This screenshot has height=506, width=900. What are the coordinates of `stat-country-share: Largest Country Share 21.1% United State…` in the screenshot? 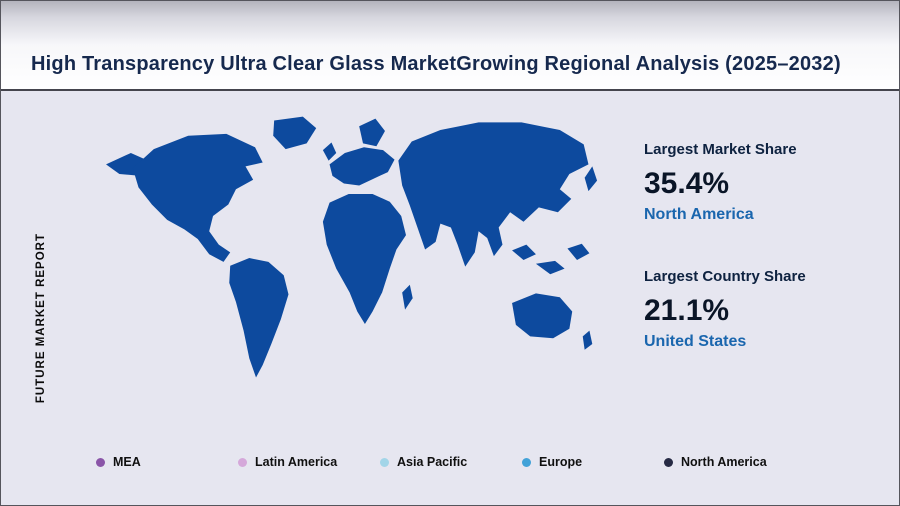 It's located at (766, 309).